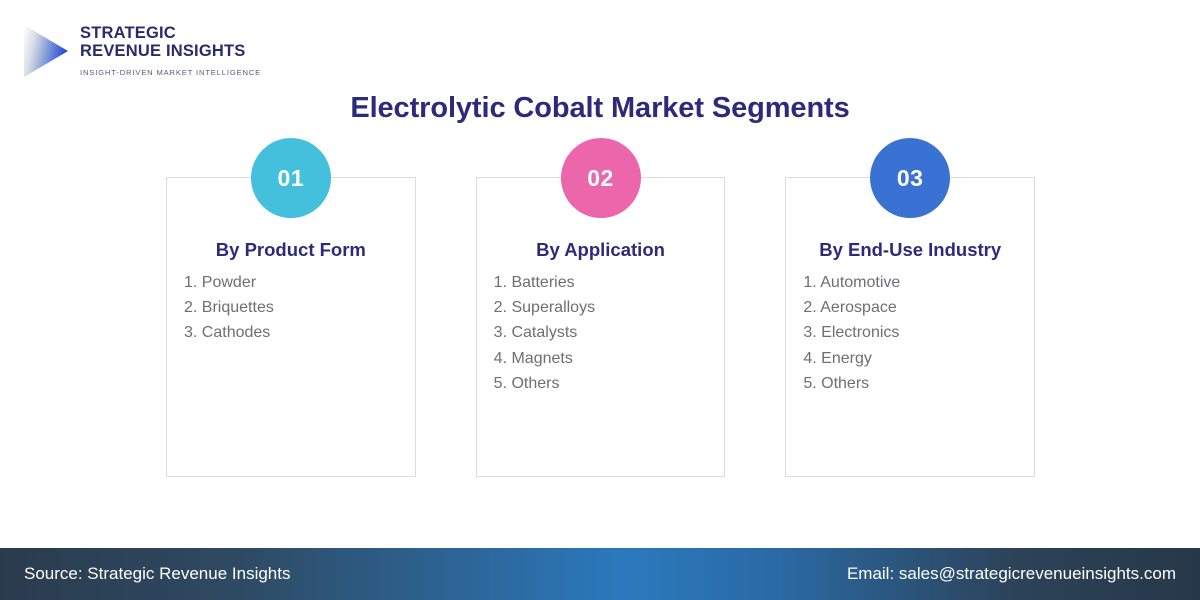  Describe the element at coordinates (553, 308) in the screenshot. I see `list-item-label: Superalloys` at that location.